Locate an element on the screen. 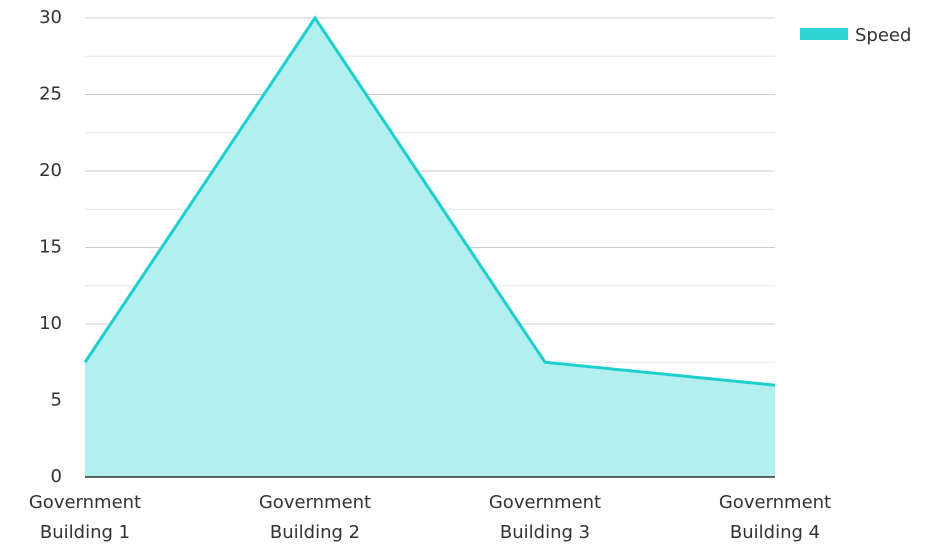 This screenshot has width=930, height=550. y-tick-label: 10 is located at coordinates (50, 323).